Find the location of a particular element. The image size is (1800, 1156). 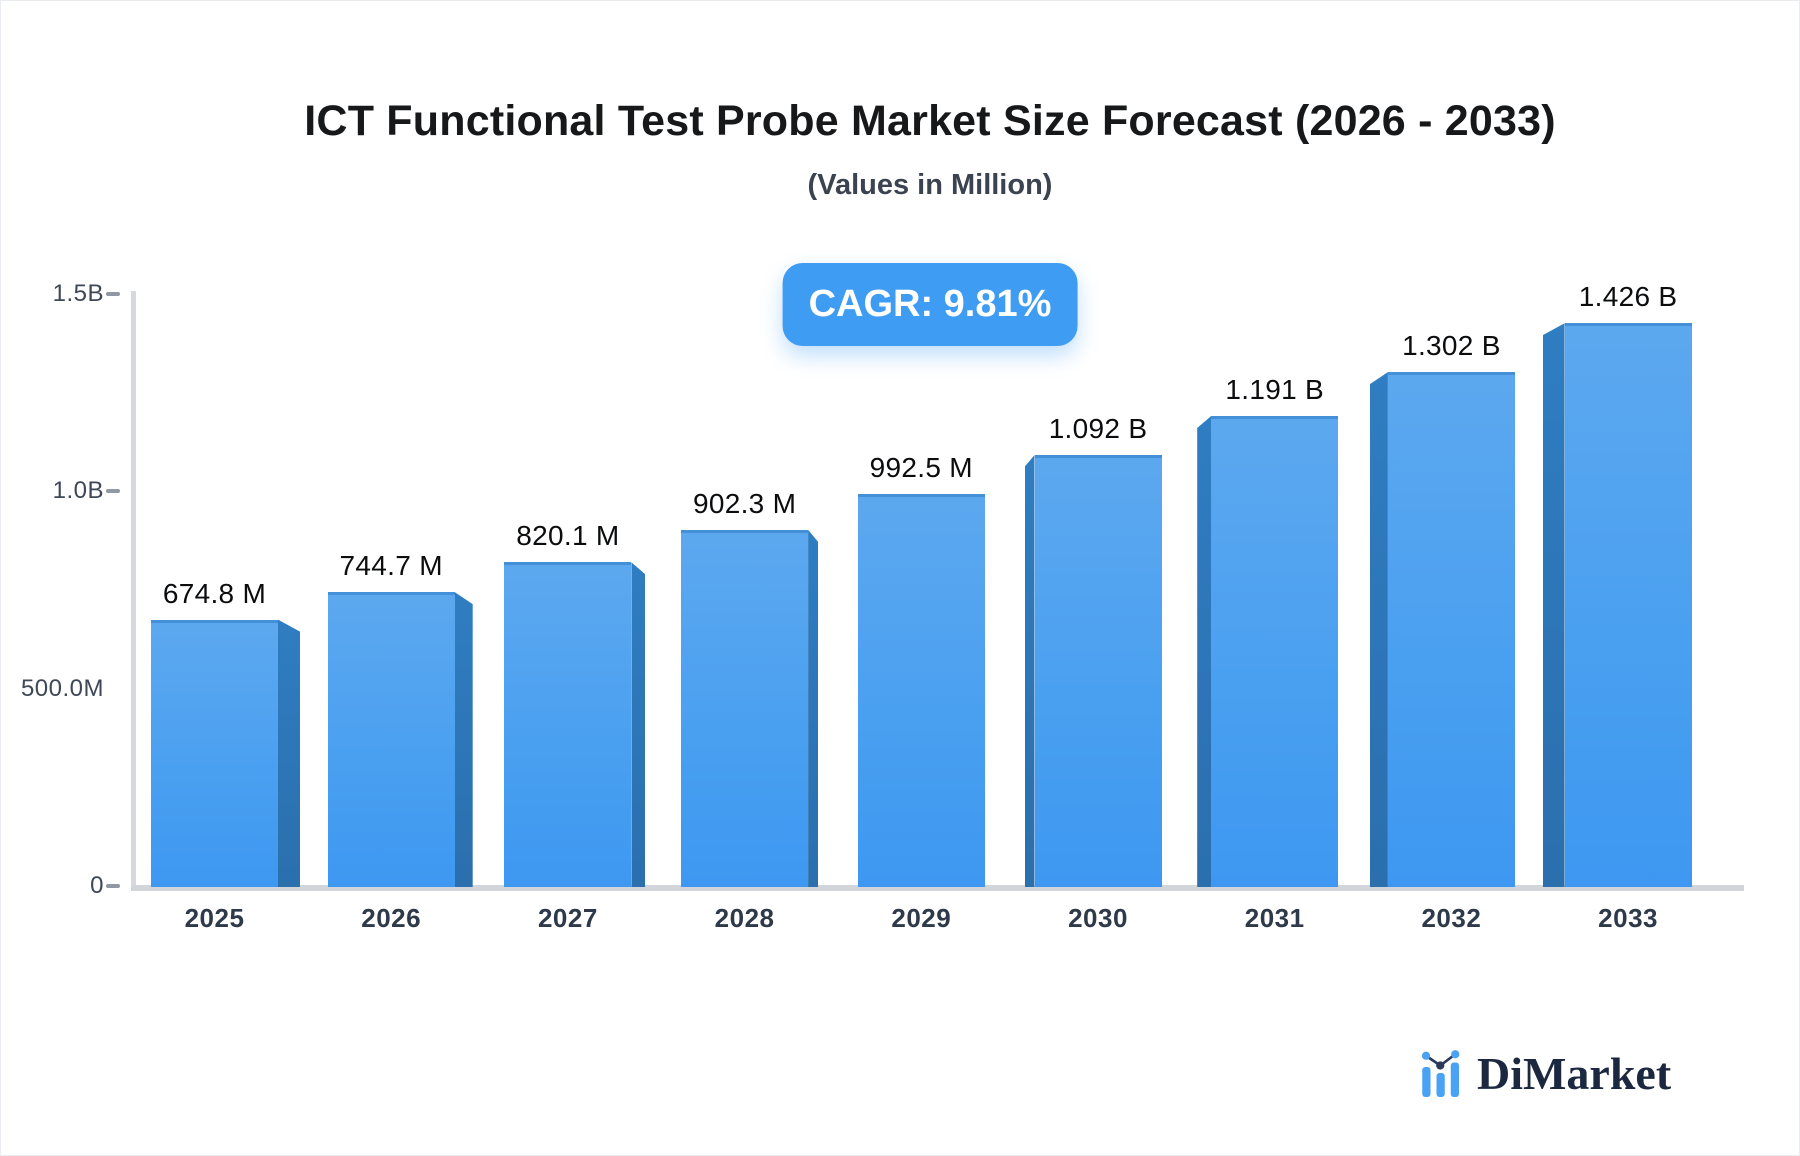

bar-value-label: 820.1 M is located at coordinates (568, 536).